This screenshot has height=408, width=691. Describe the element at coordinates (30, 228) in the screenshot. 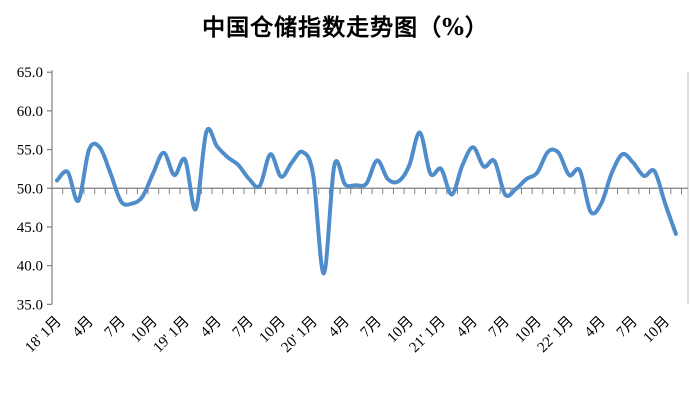

I see `y-axis-tick-label: 45.0` at that location.